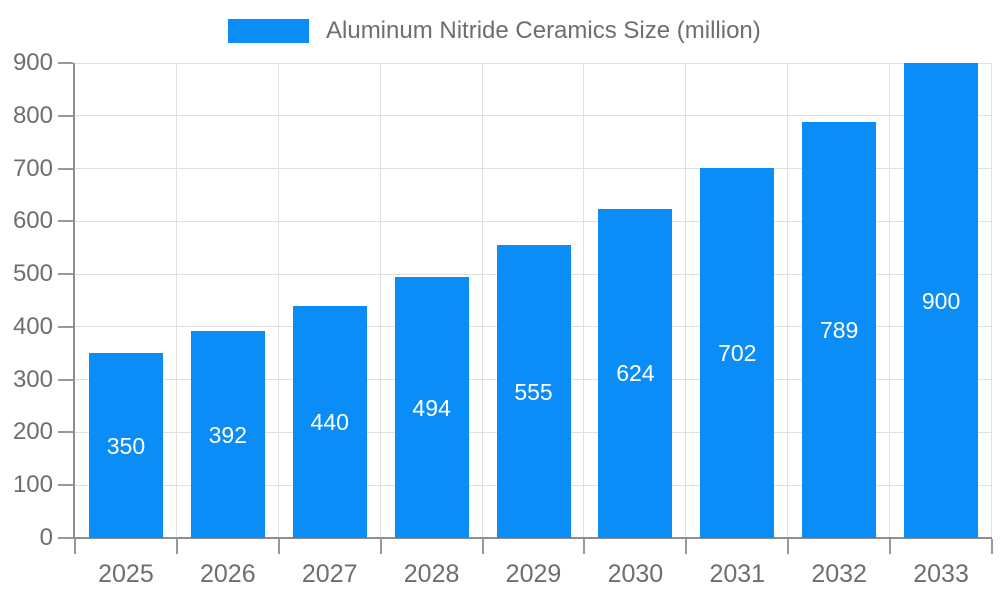 Image resolution: width=1000 pixels, height=600 pixels. What do you see at coordinates (839, 574) in the screenshot?
I see `x-axis-label: 2032` at bounding box center [839, 574].